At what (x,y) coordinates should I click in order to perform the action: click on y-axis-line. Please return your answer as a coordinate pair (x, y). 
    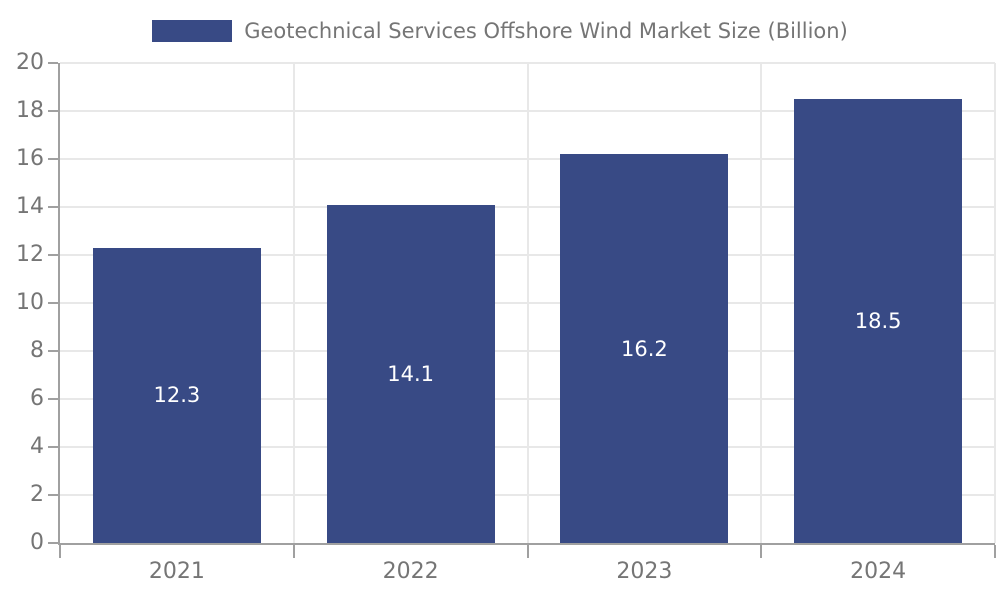
    Looking at the image, I should click on (59, 304).